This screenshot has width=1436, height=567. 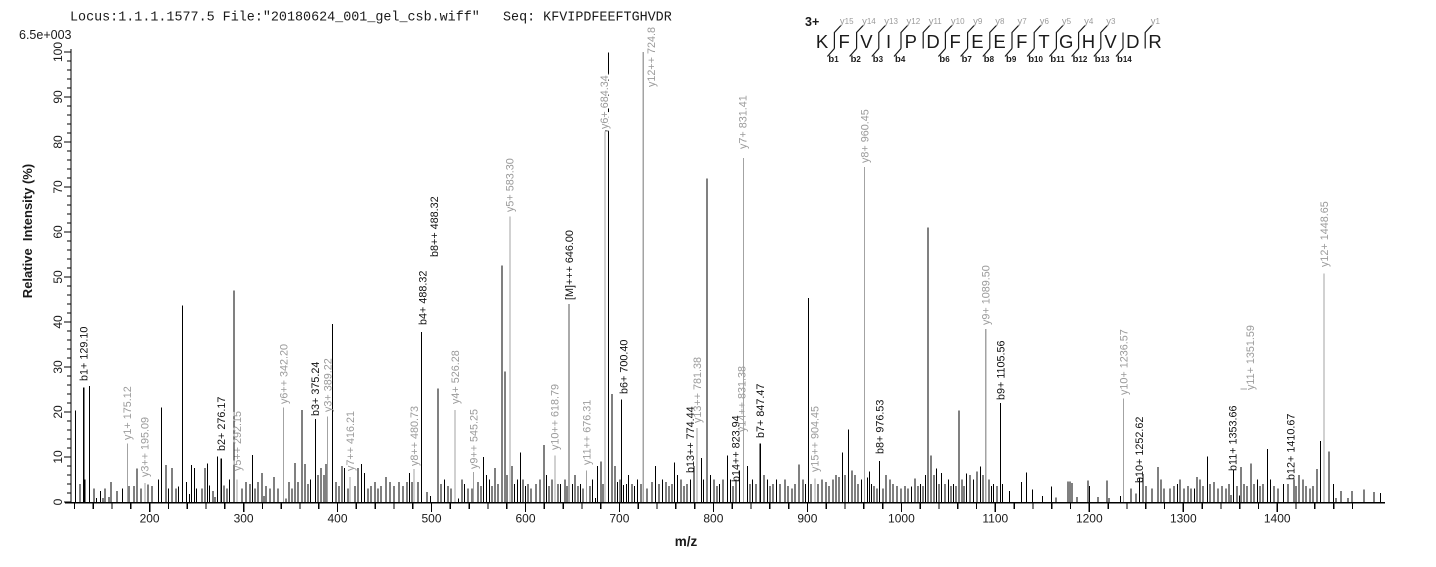 What do you see at coordinates (812, 22) in the screenshot?
I see `svg-text: 3+` at bounding box center [812, 22].